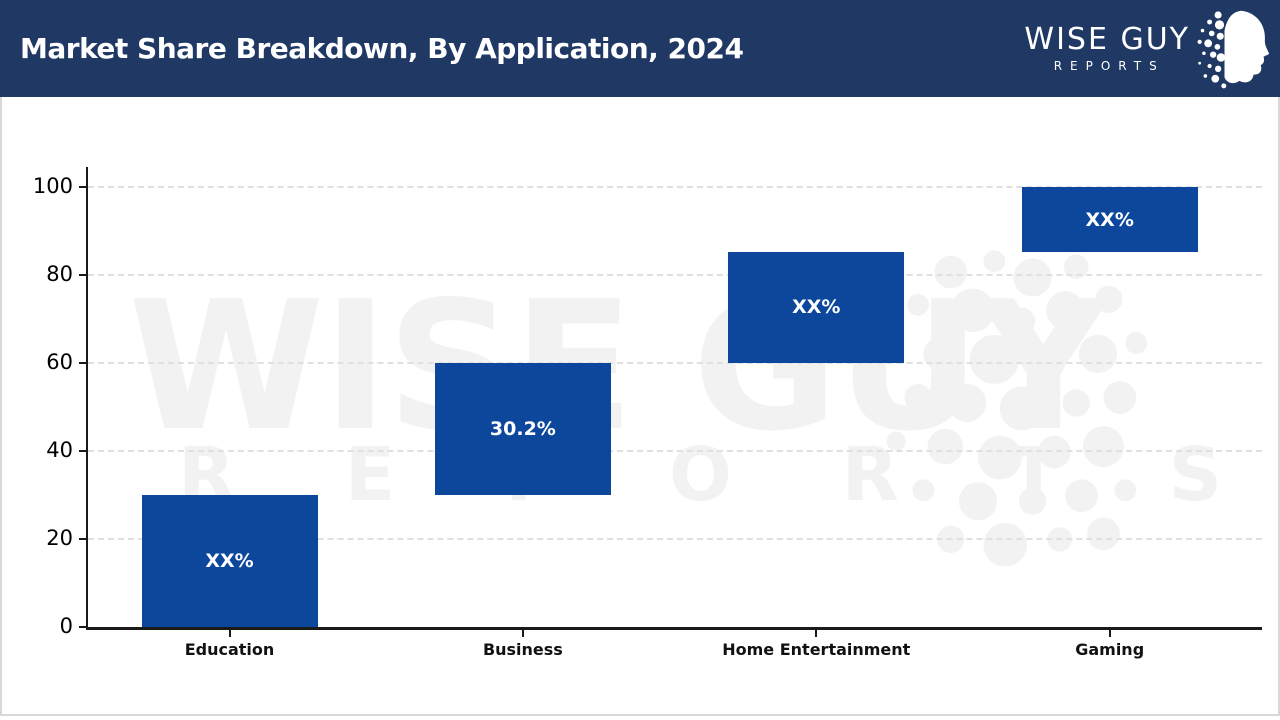 The height and width of the screenshot is (720, 1280). I want to click on wise-guy-reports-logo: WISE GUY REPORTS, so click(1148, 49).